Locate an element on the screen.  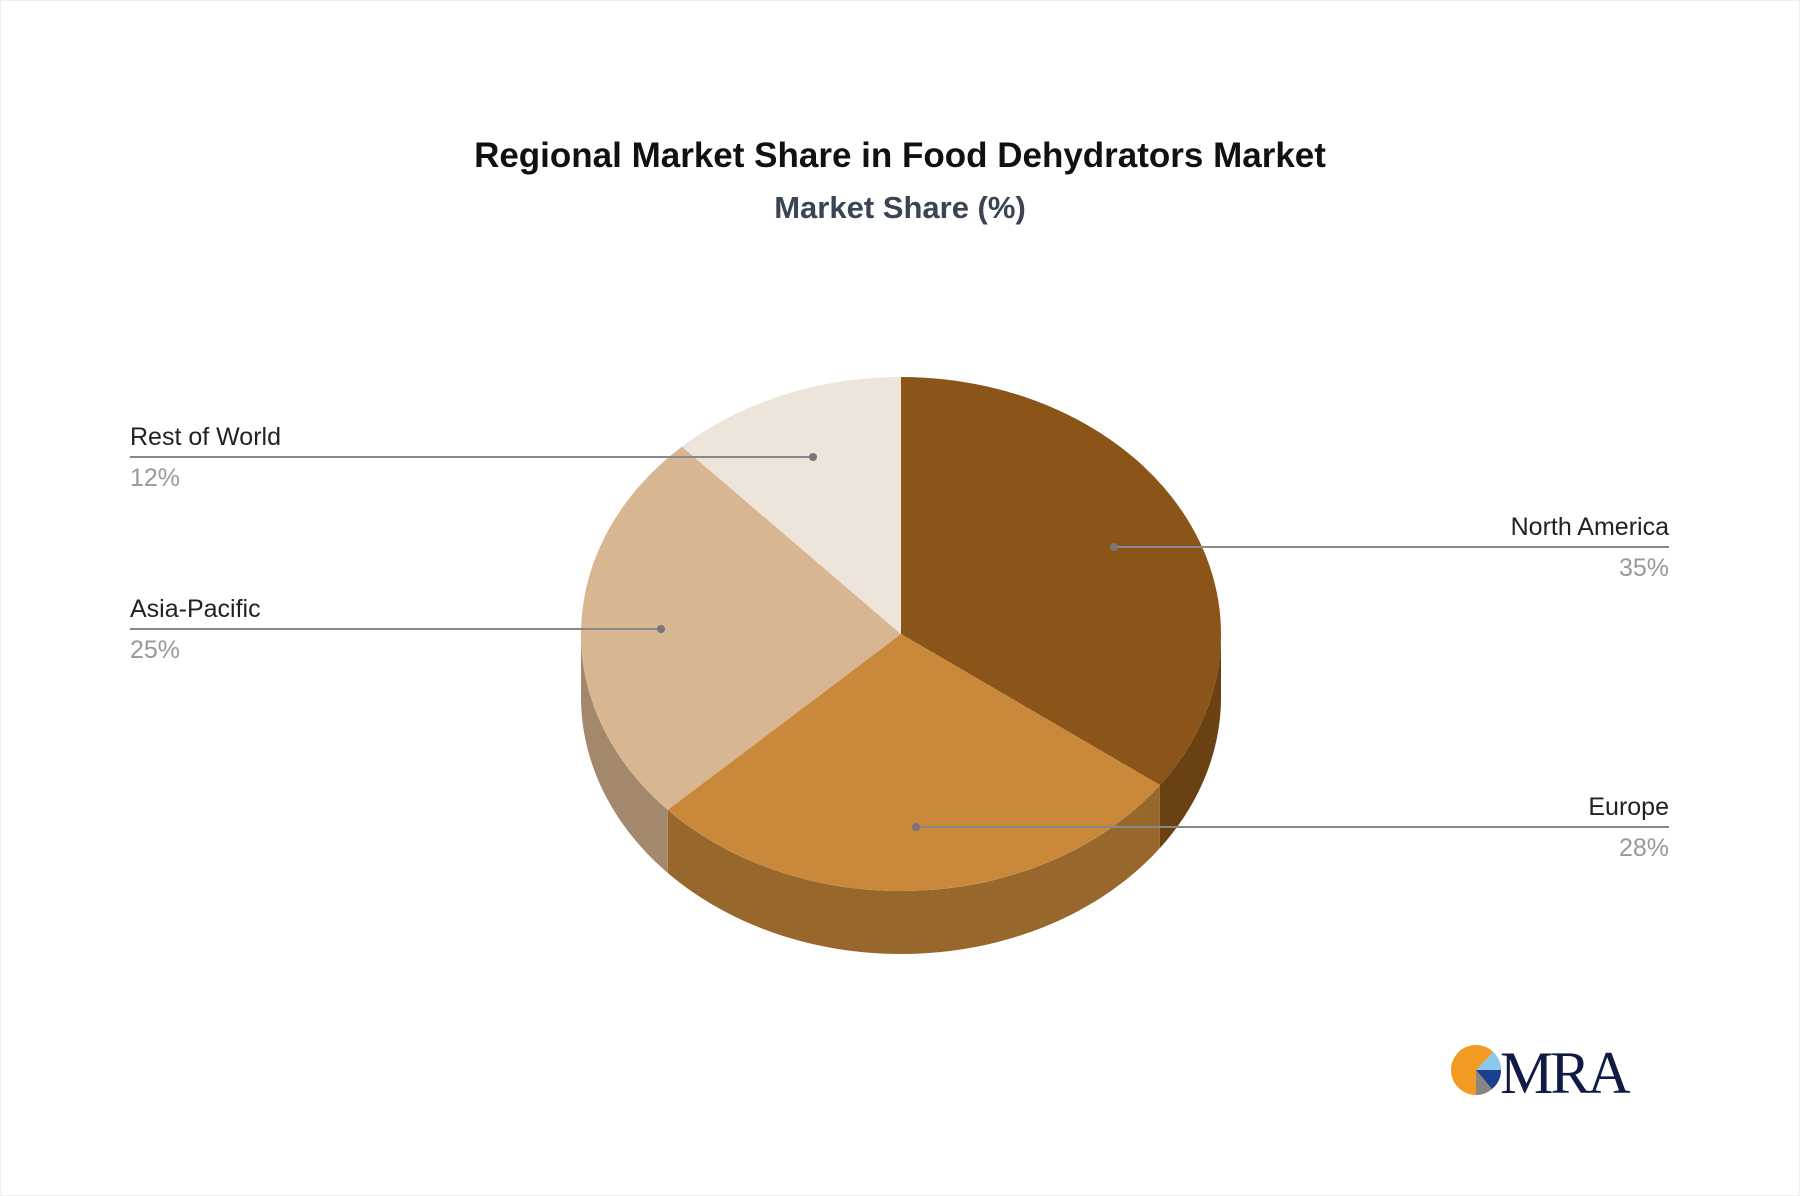
slice-label-rest-of-world: Rest of World is located at coordinates (205, 437).